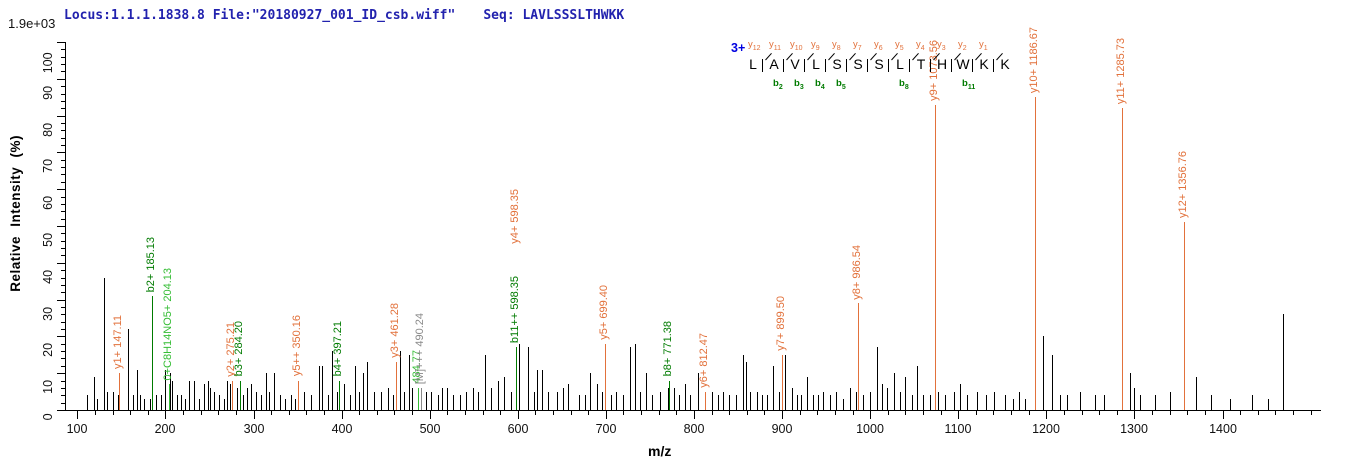 The width and height of the screenshot is (1362, 473). What do you see at coordinates (297, 346) in the screenshot?
I see `ion-label: y5++ 350.16` at bounding box center [297, 346].